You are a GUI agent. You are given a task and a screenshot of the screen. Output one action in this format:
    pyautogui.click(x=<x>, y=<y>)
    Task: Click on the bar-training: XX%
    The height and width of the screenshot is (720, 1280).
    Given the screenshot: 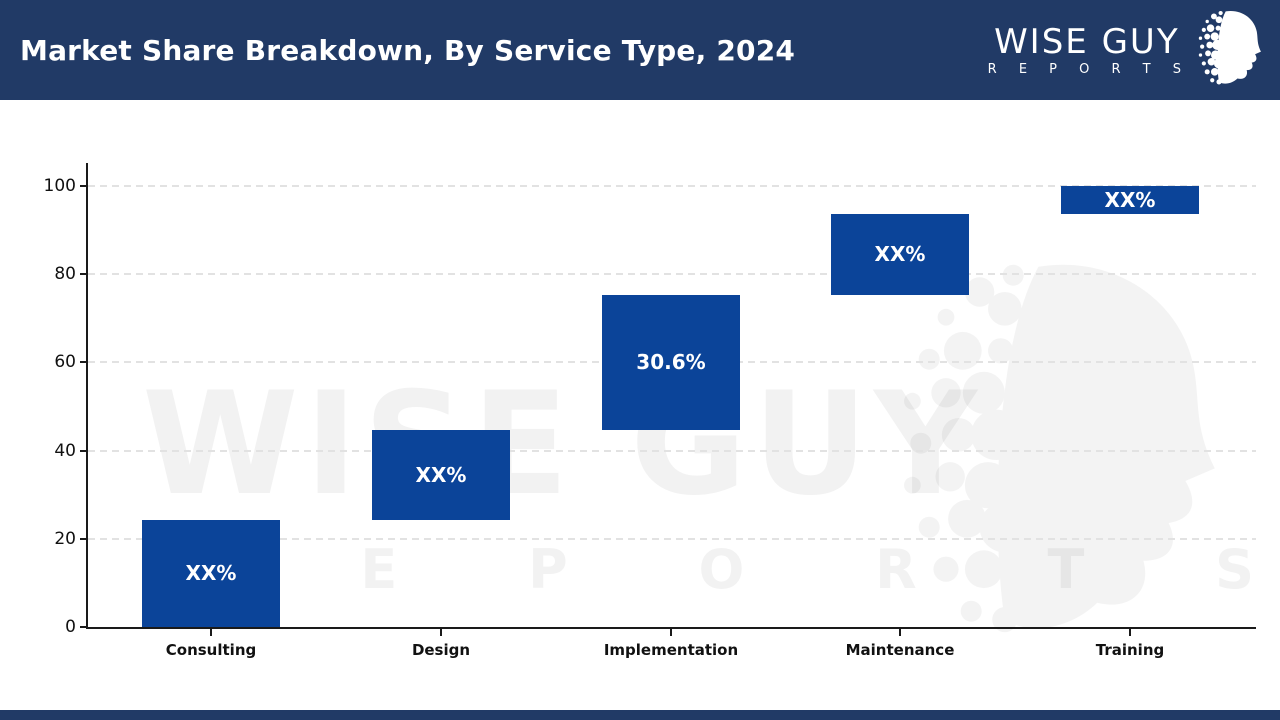 What is the action you would take?
    pyautogui.click(x=1130, y=200)
    